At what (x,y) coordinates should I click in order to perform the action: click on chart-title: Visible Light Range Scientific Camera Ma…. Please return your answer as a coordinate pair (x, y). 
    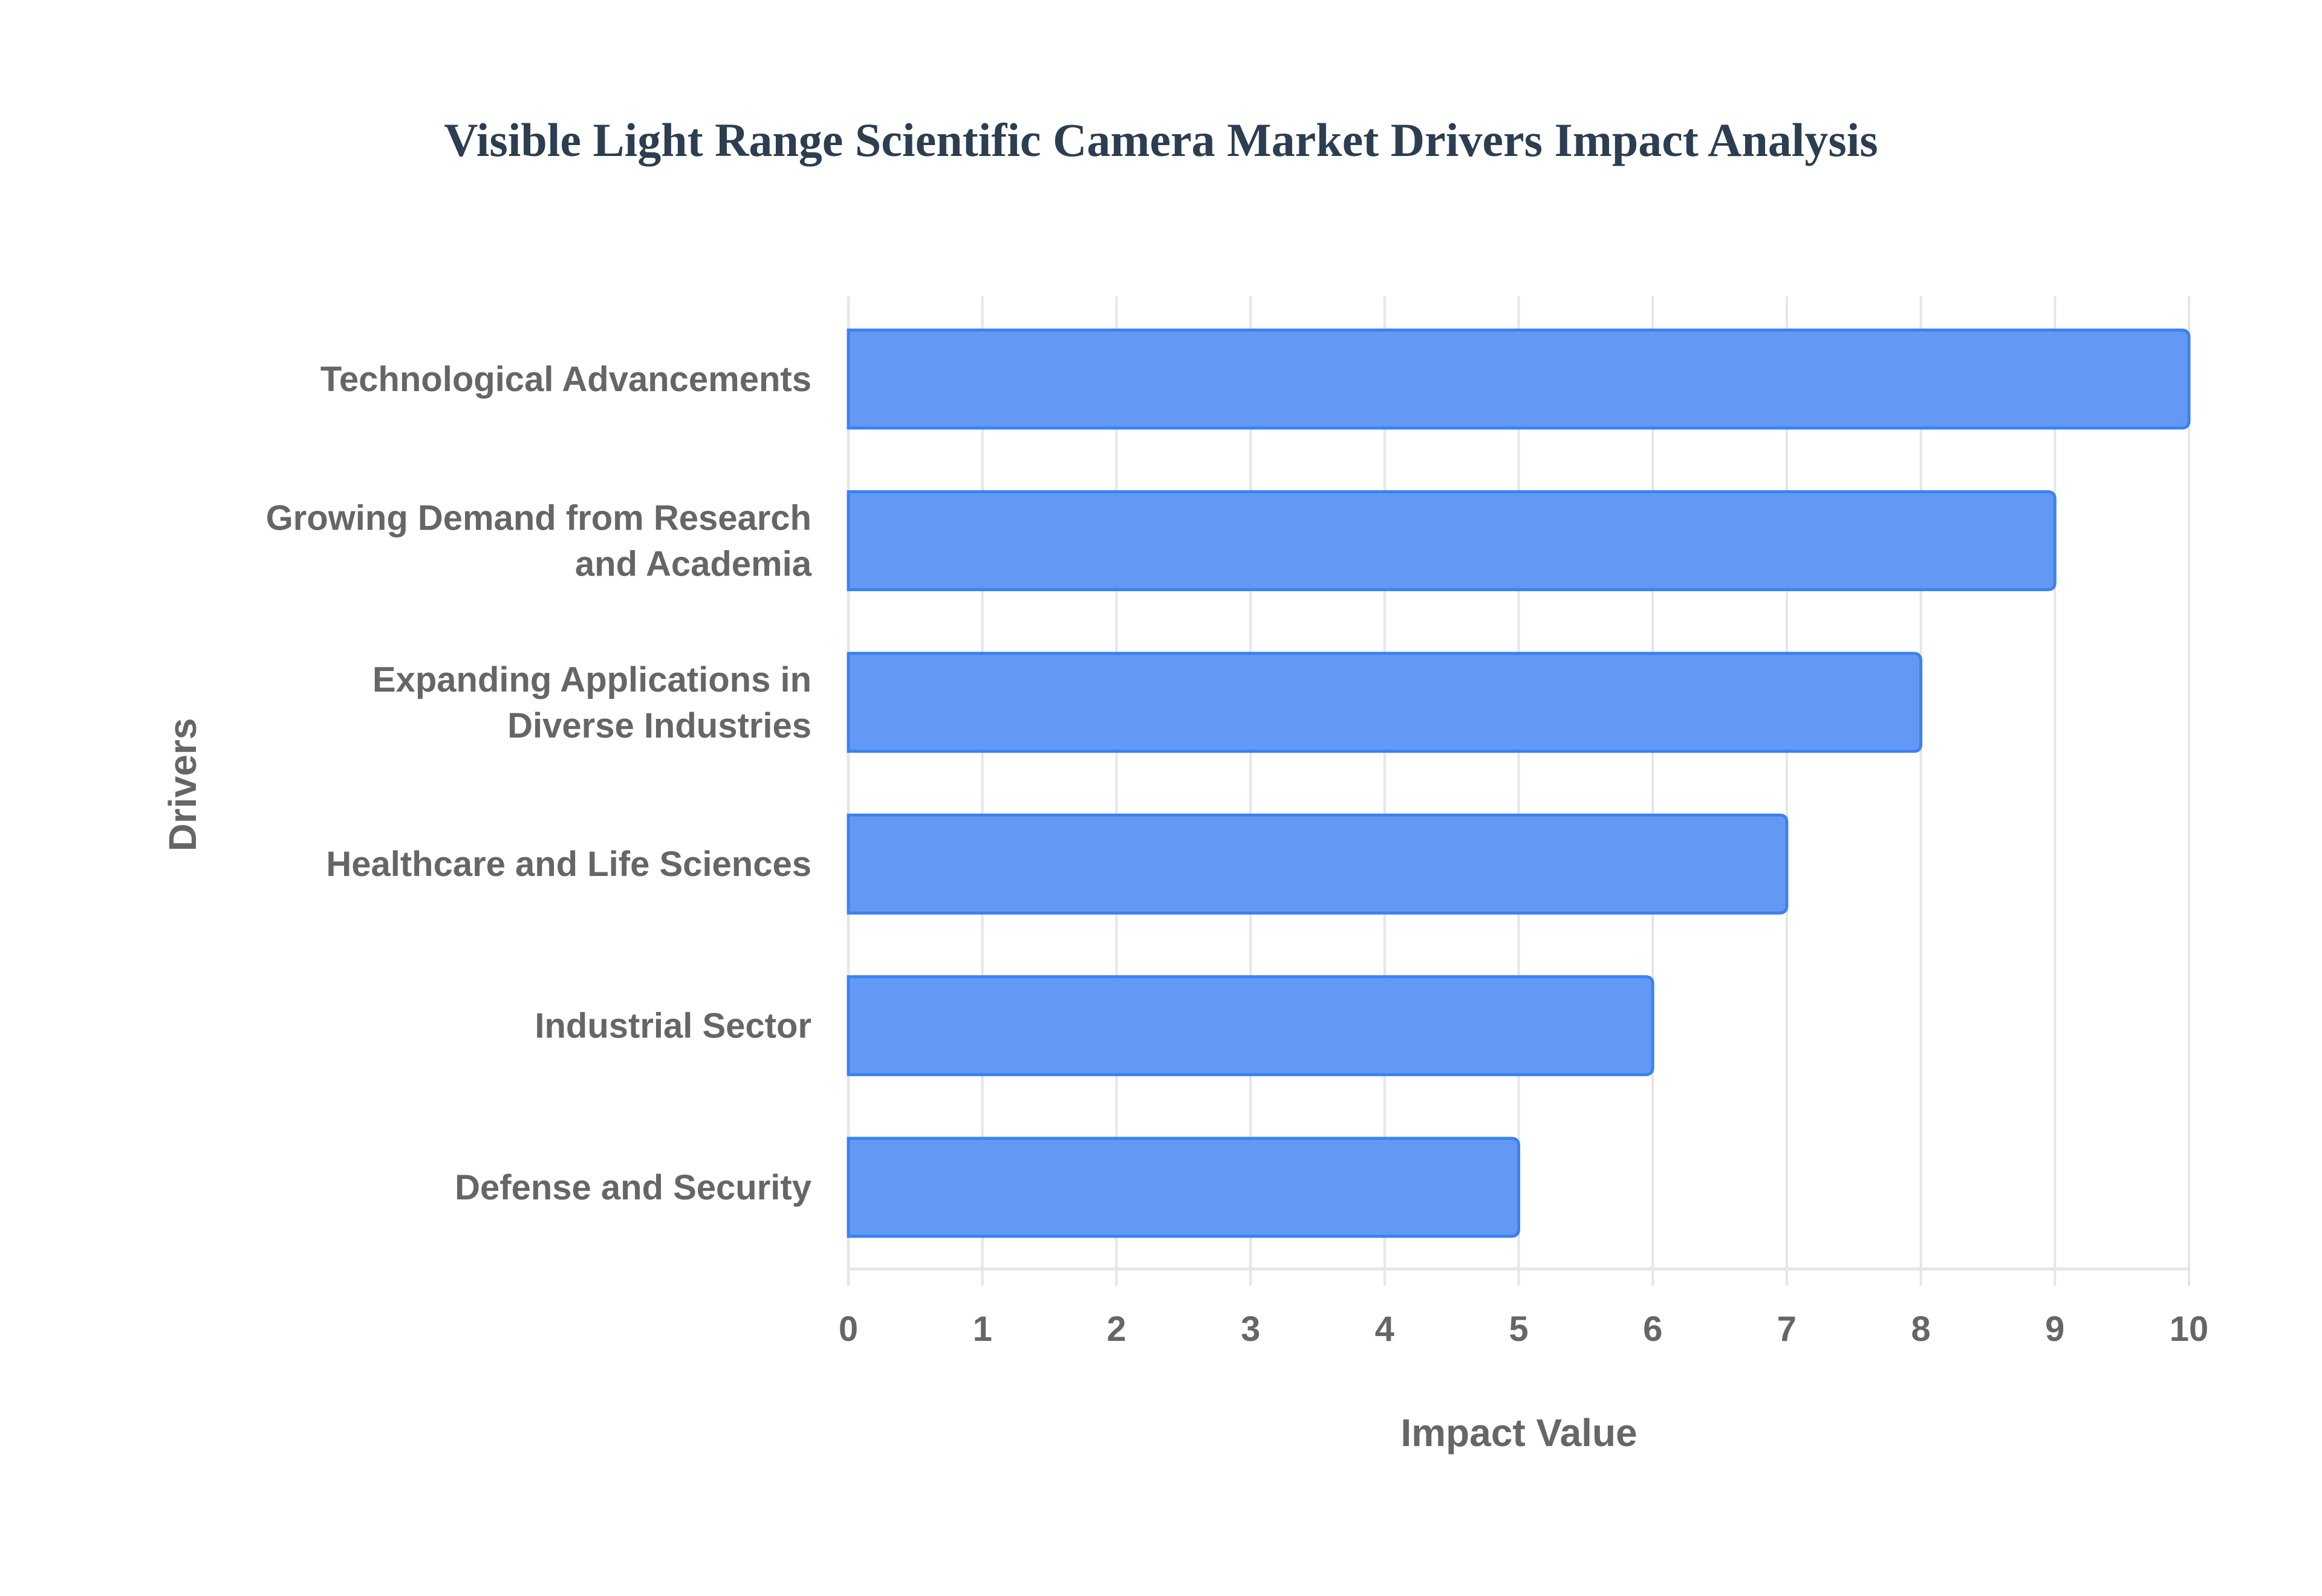
    Looking at the image, I should click on (1161, 140).